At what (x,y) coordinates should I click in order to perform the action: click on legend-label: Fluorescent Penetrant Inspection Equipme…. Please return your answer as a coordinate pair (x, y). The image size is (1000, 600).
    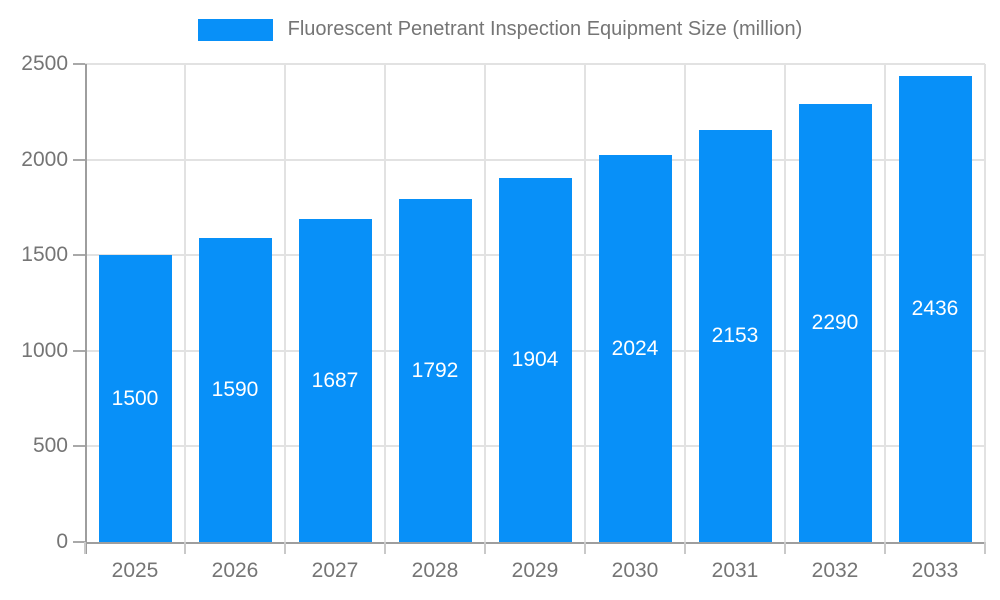
    Looking at the image, I should click on (545, 29).